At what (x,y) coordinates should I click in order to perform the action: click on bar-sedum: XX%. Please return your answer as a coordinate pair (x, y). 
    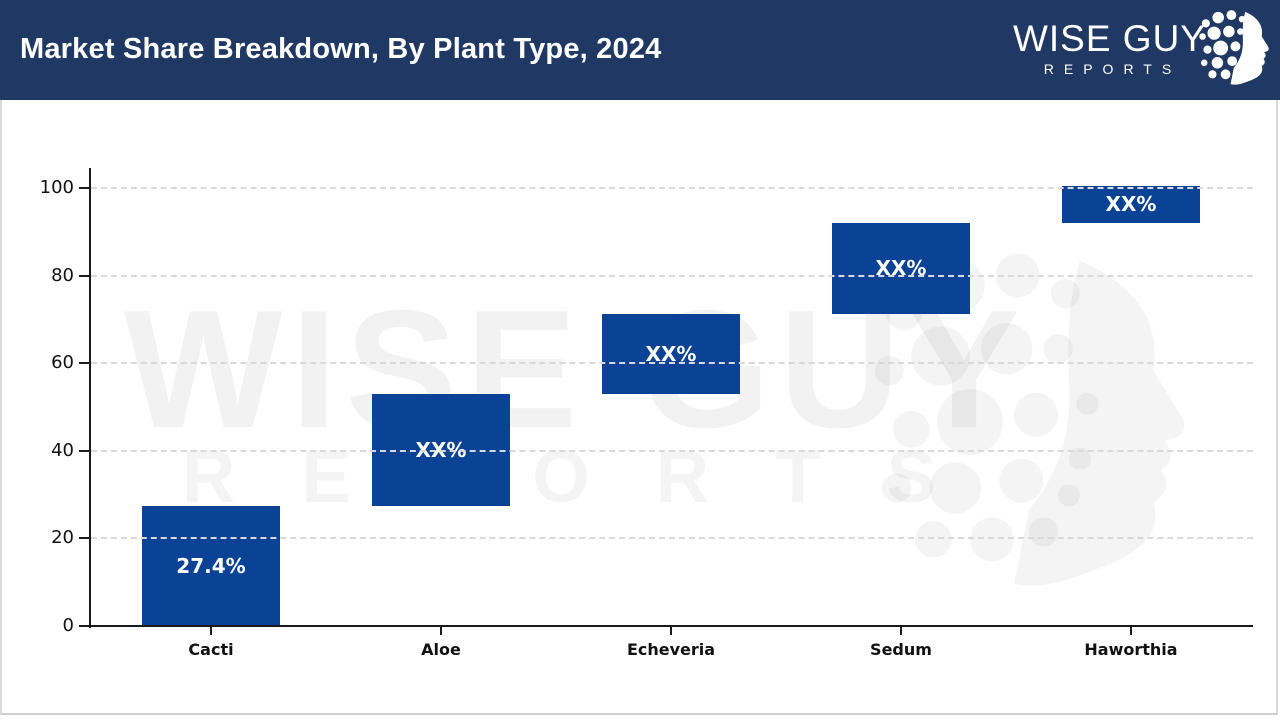
    Looking at the image, I should click on (901, 268).